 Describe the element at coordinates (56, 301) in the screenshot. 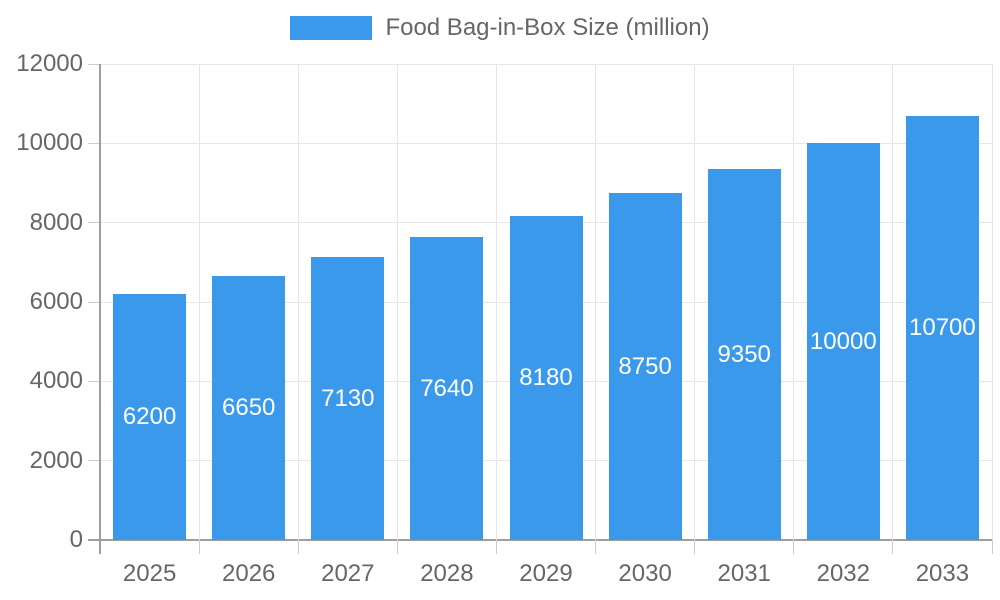

I see `y-axis-label: 6000` at that location.